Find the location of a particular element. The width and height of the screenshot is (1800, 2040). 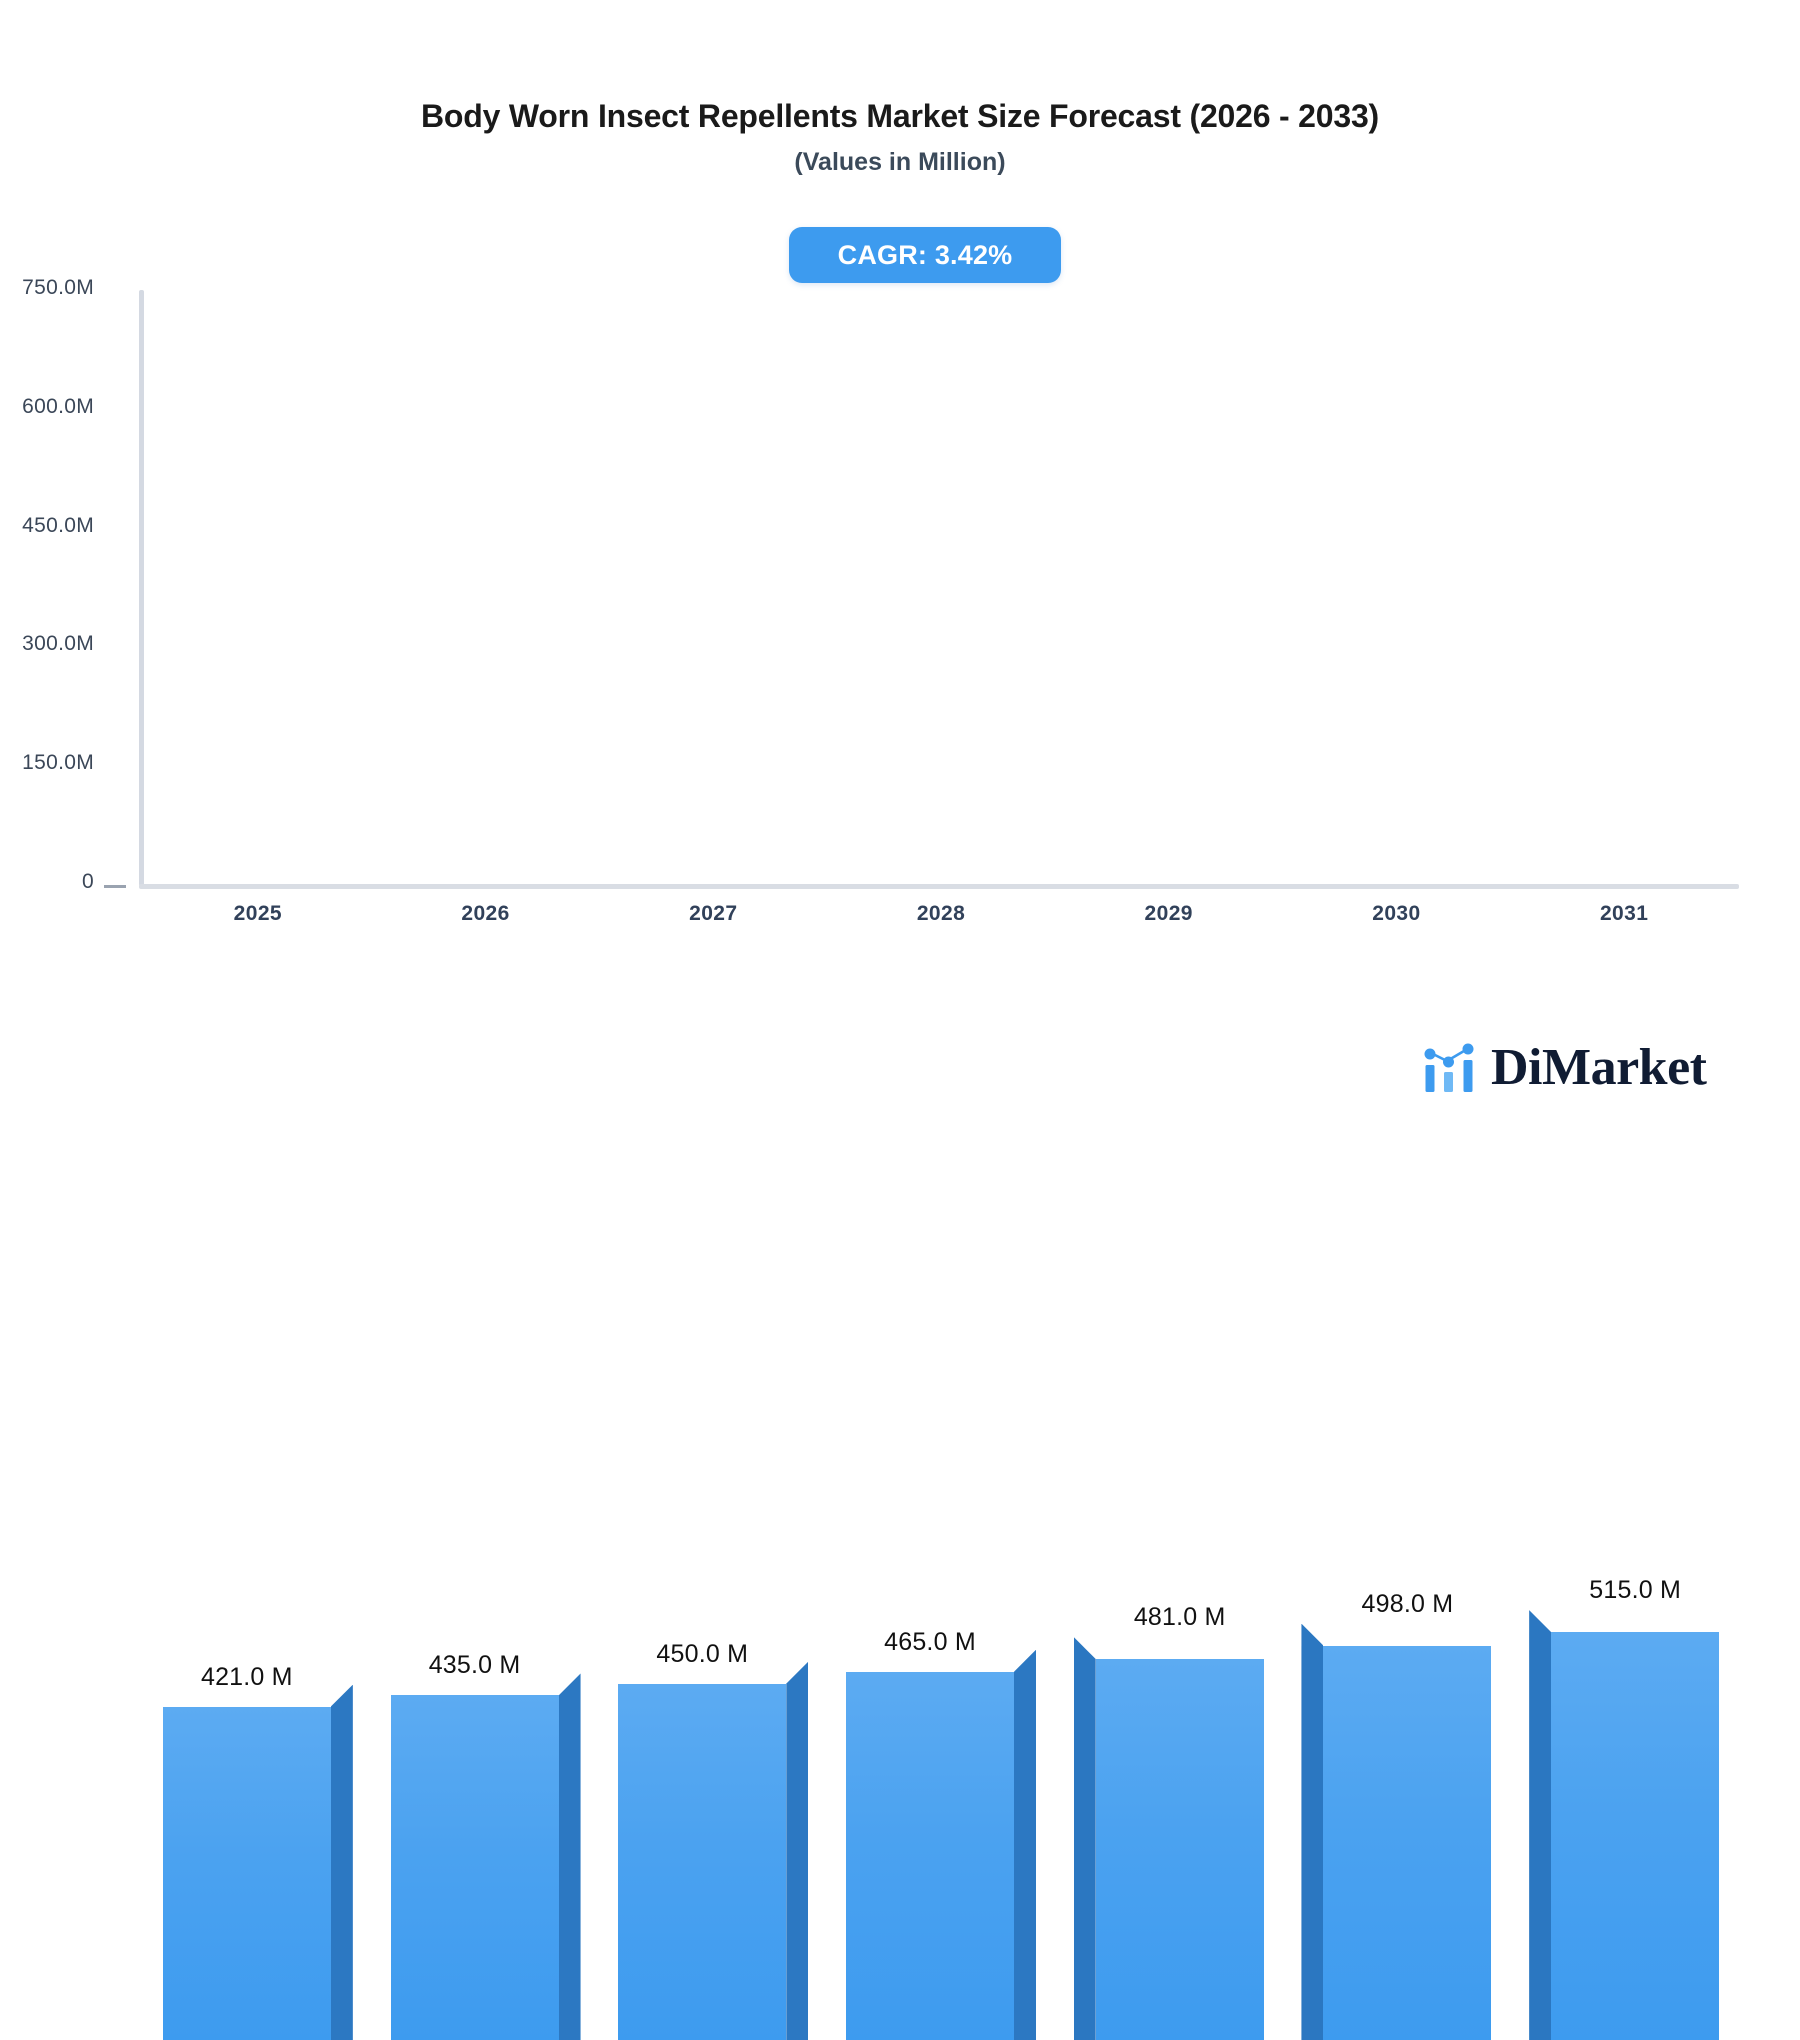

x-axis-tick-label: 2029 is located at coordinates (1168, 913).